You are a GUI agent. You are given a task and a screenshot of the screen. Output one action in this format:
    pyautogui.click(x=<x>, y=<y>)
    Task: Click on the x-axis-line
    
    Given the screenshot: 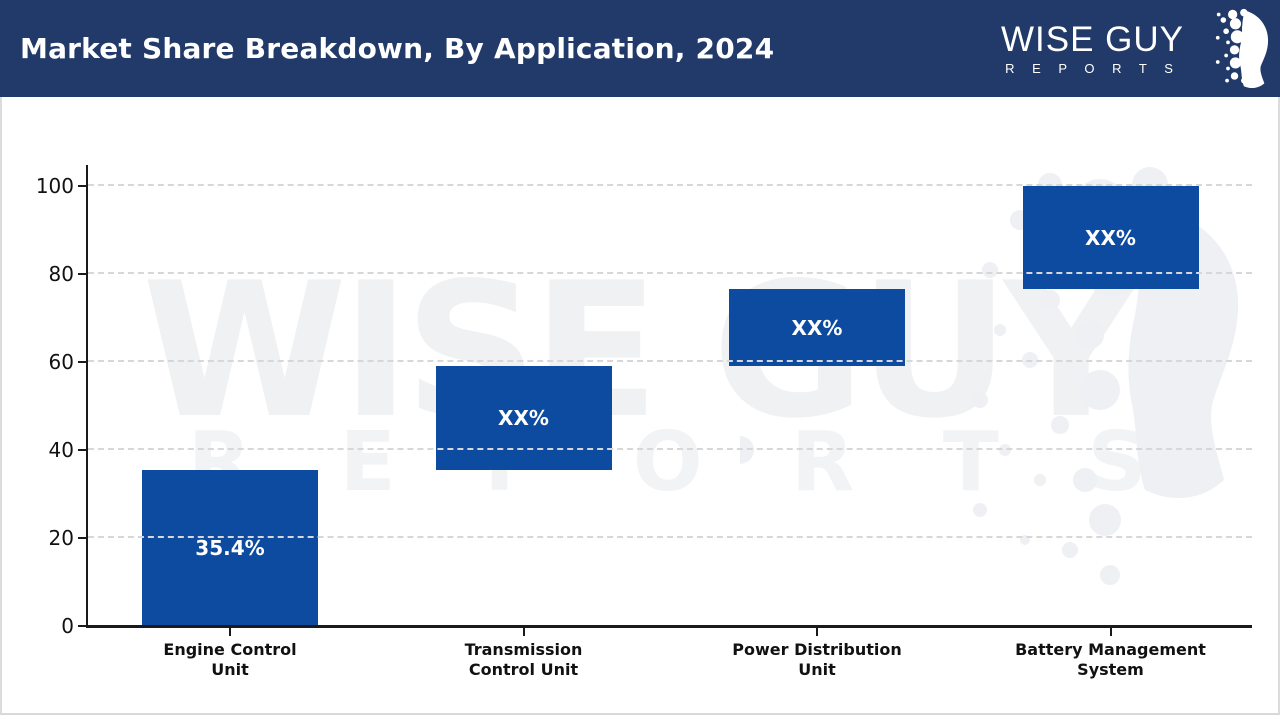 What is the action you would take?
    pyautogui.click(x=669, y=626)
    